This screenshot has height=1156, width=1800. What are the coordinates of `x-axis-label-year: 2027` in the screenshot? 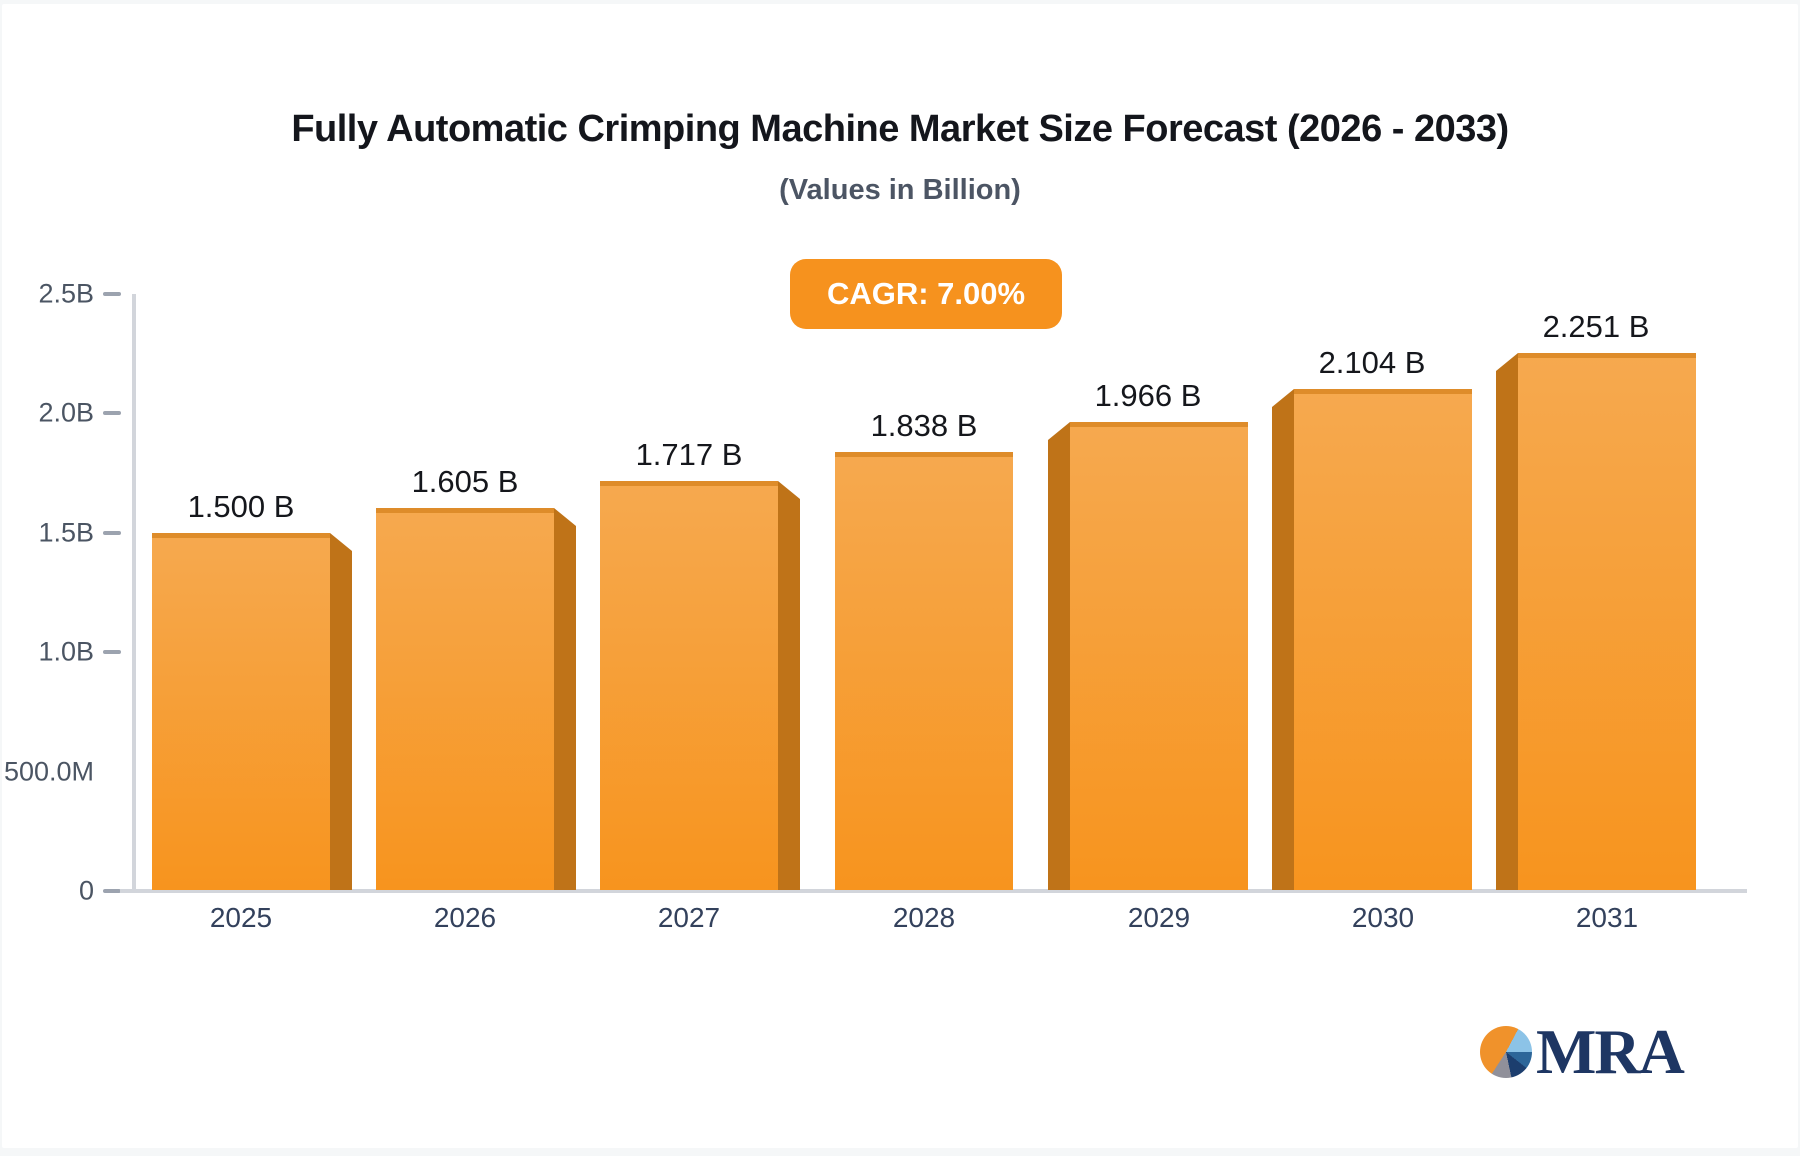 It's located at (689, 917).